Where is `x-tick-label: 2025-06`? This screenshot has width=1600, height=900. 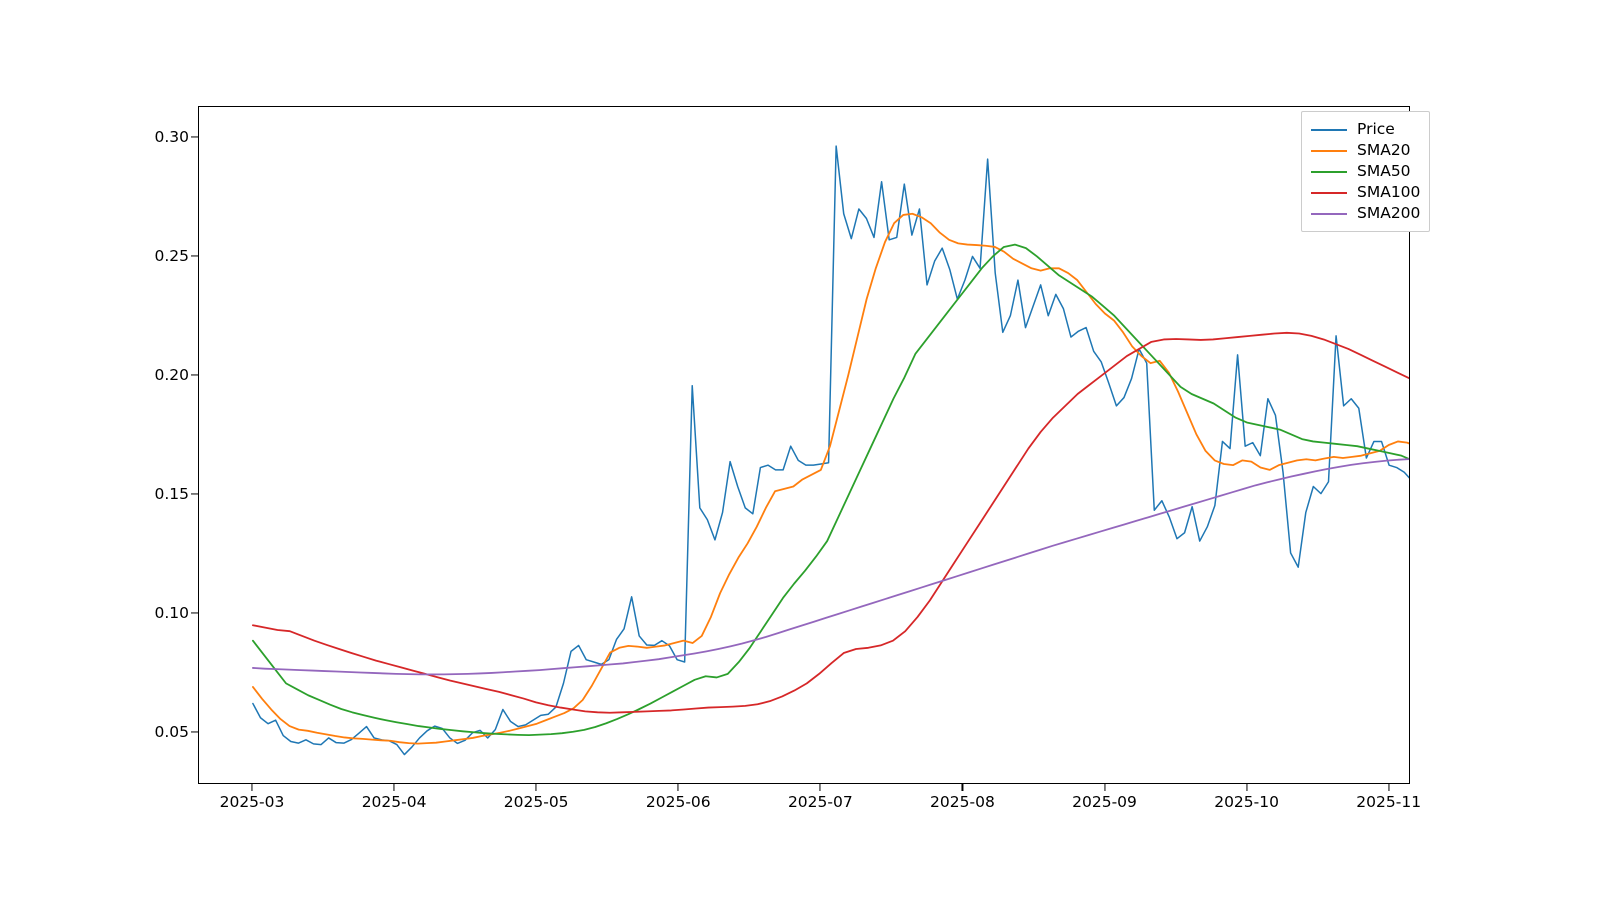
x-tick-label: 2025-06 is located at coordinates (678, 802).